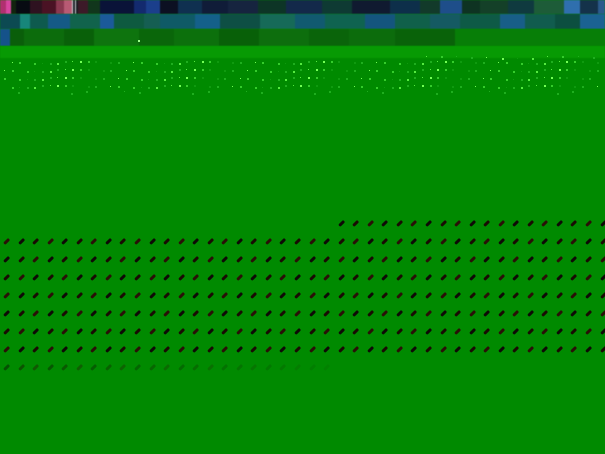 The height and width of the screenshot is (454, 605). What do you see at coordinates (302, 37) in the screenshot?
I see `glitch-band-darkgreen` at bounding box center [302, 37].